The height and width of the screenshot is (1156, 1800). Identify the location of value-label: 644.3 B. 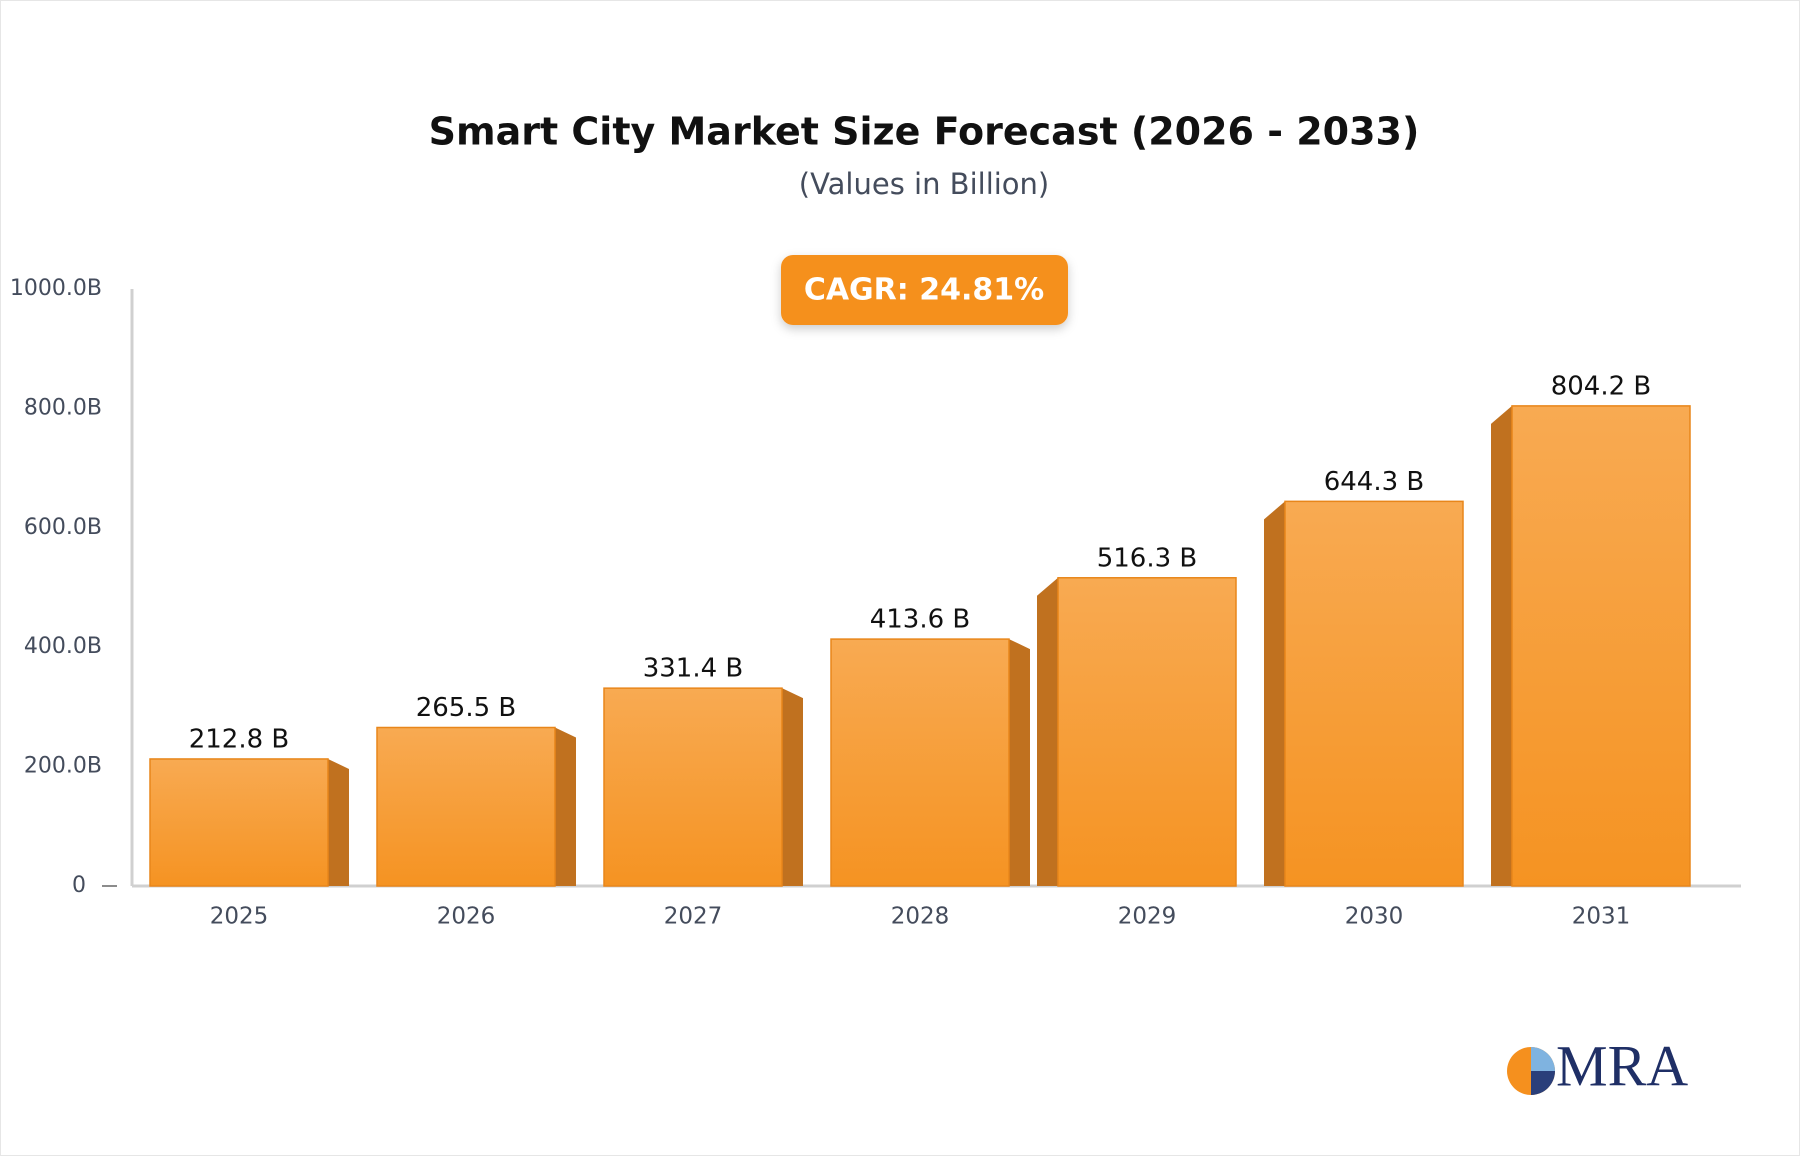
(1374, 482).